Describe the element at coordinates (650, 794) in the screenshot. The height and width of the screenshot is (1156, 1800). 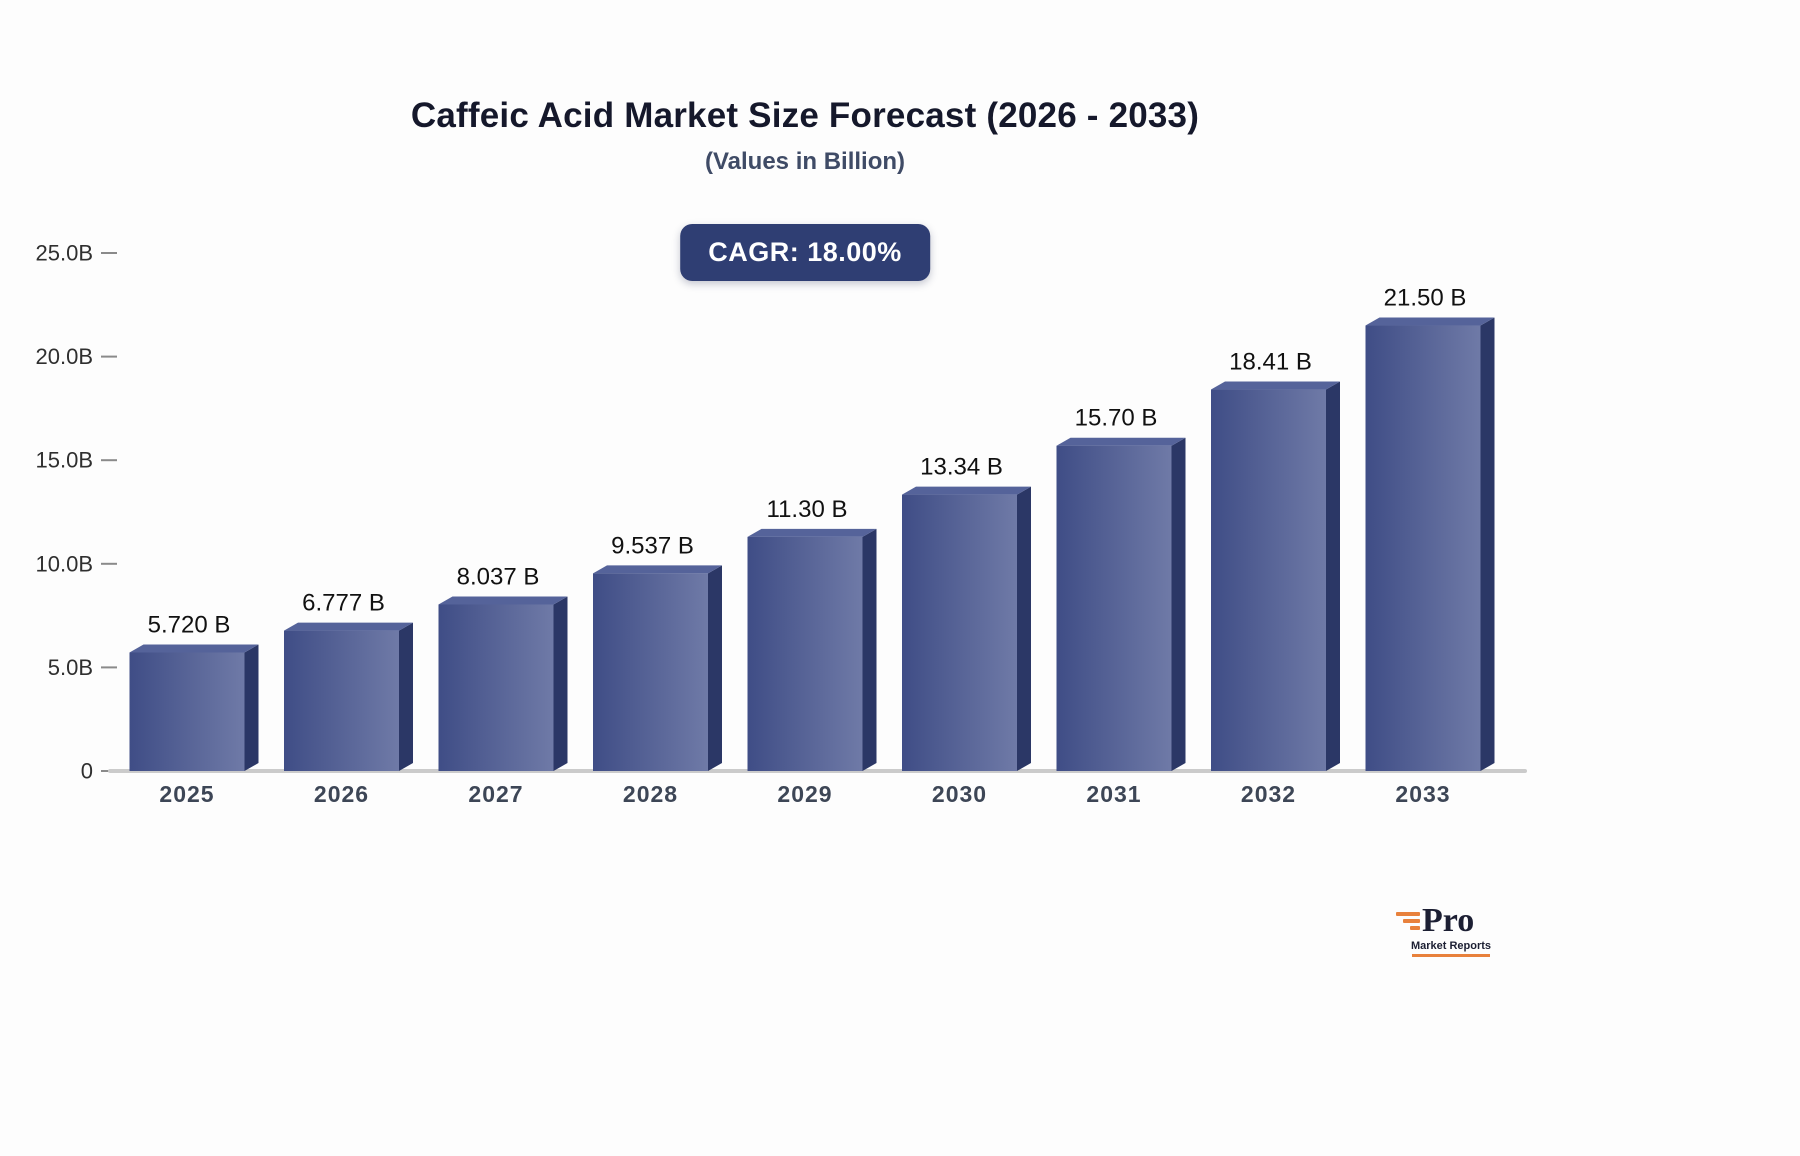
I see `x-axis-label: 2028` at that location.